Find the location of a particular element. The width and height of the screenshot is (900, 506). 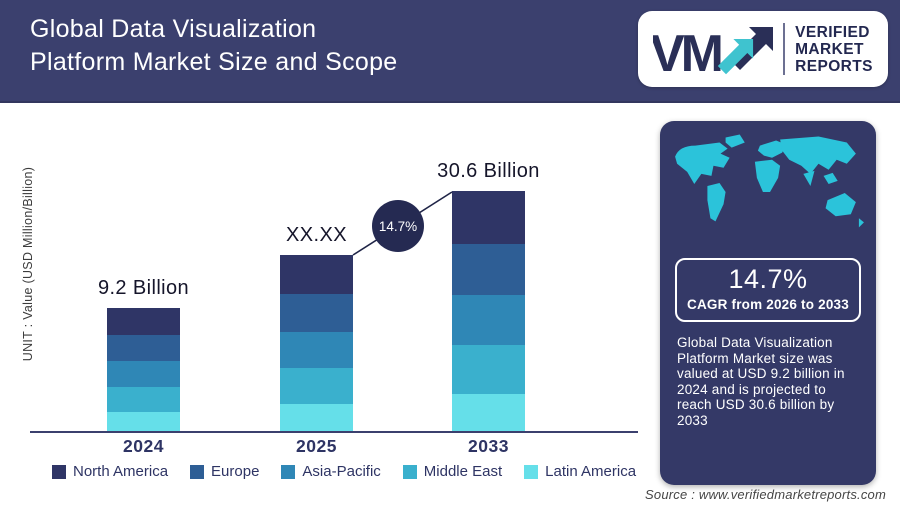

cagr-badge is located at coordinates (398, 226).